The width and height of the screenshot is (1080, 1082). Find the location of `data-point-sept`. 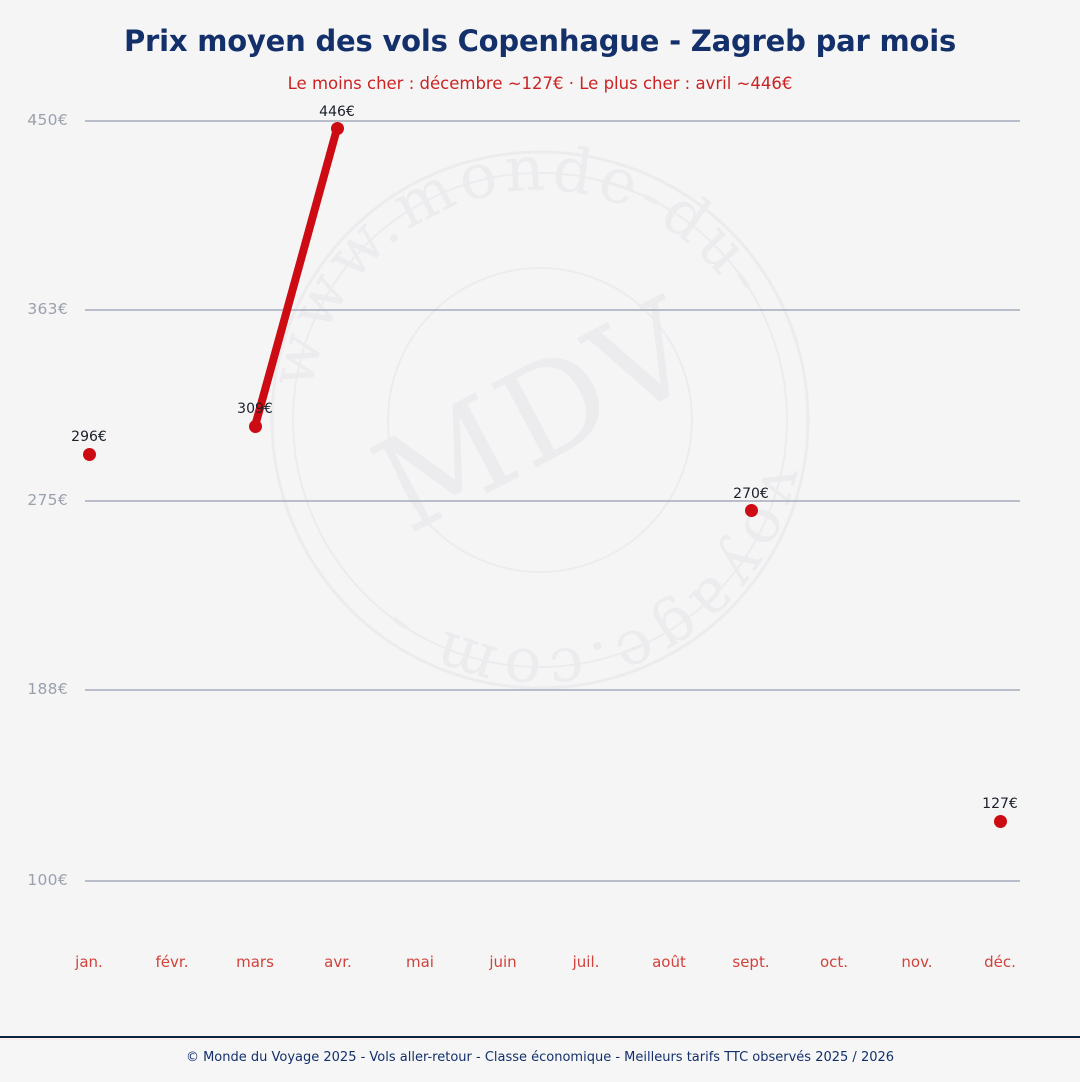

data-point-sept is located at coordinates (751, 511).